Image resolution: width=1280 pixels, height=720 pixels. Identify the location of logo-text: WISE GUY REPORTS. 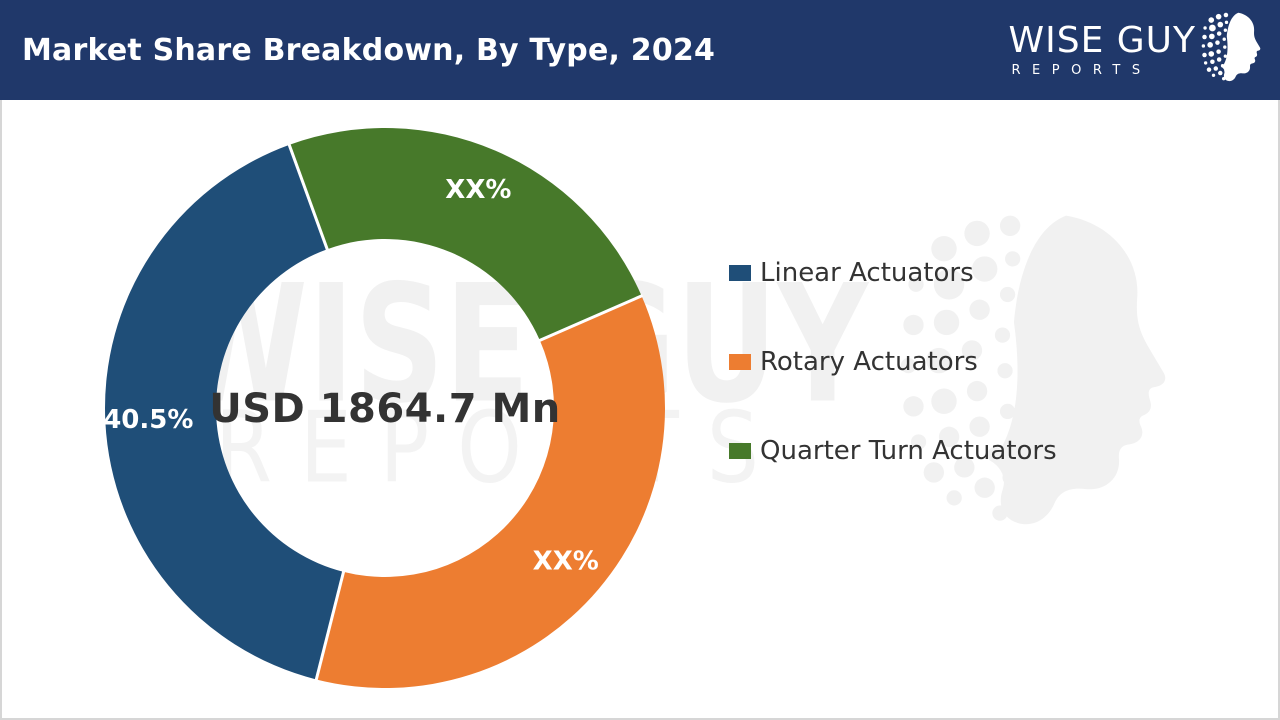
(1102, 48).